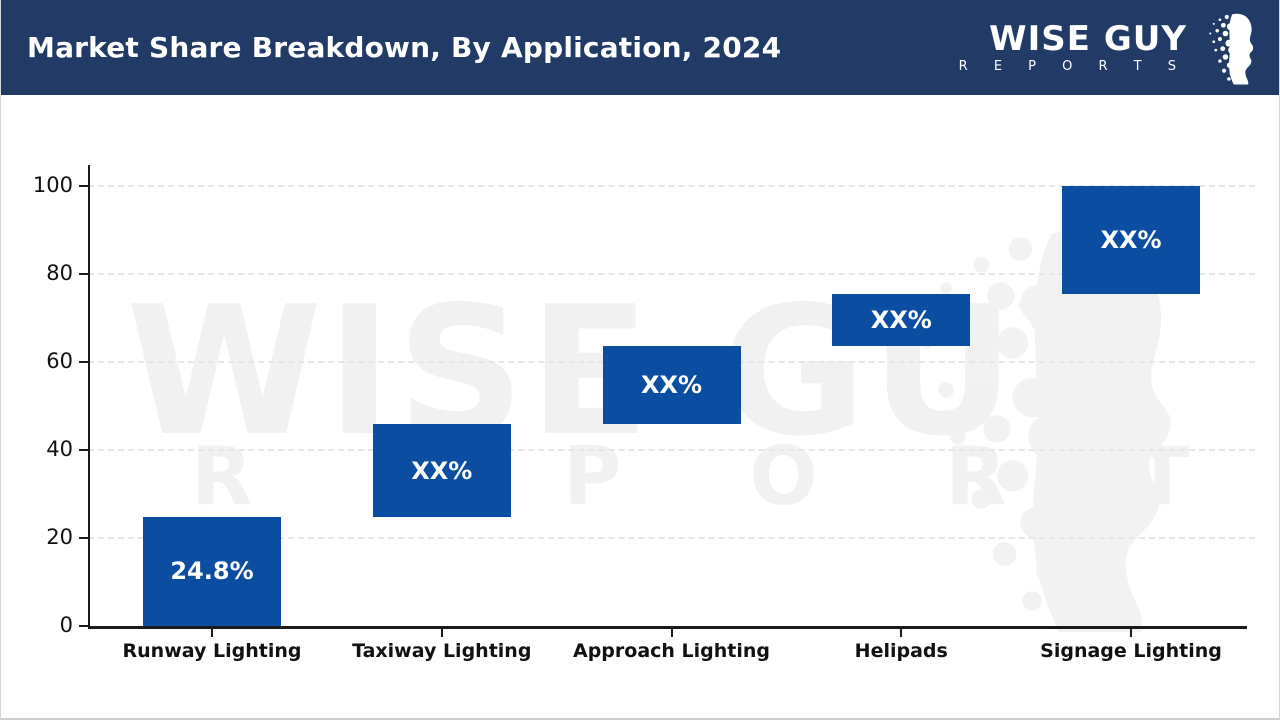  What do you see at coordinates (1088, 39) in the screenshot?
I see `brand-name: WISE GUY` at bounding box center [1088, 39].